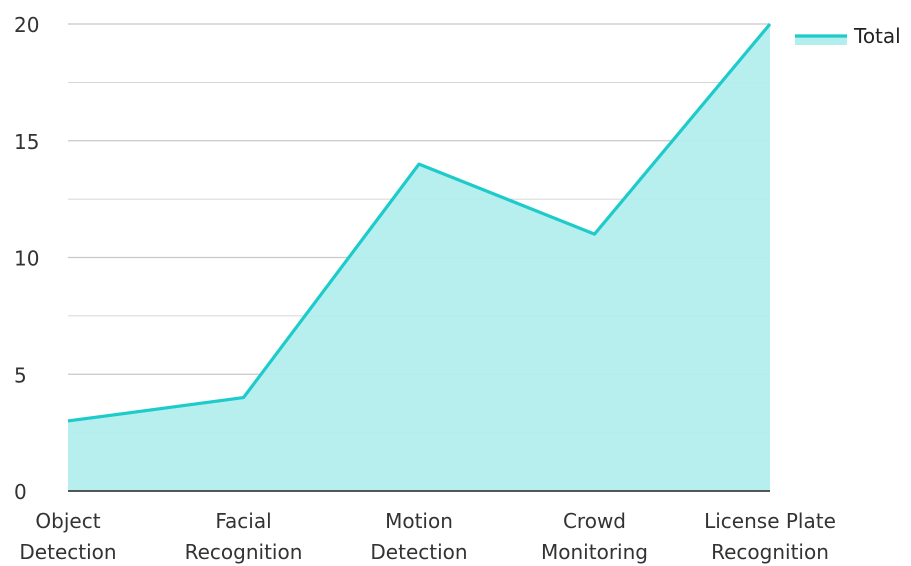  What do you see at coordinates (26, 142) in the screenshot?
I see `y-tick-label: 15` at bounding box center [26, 142].